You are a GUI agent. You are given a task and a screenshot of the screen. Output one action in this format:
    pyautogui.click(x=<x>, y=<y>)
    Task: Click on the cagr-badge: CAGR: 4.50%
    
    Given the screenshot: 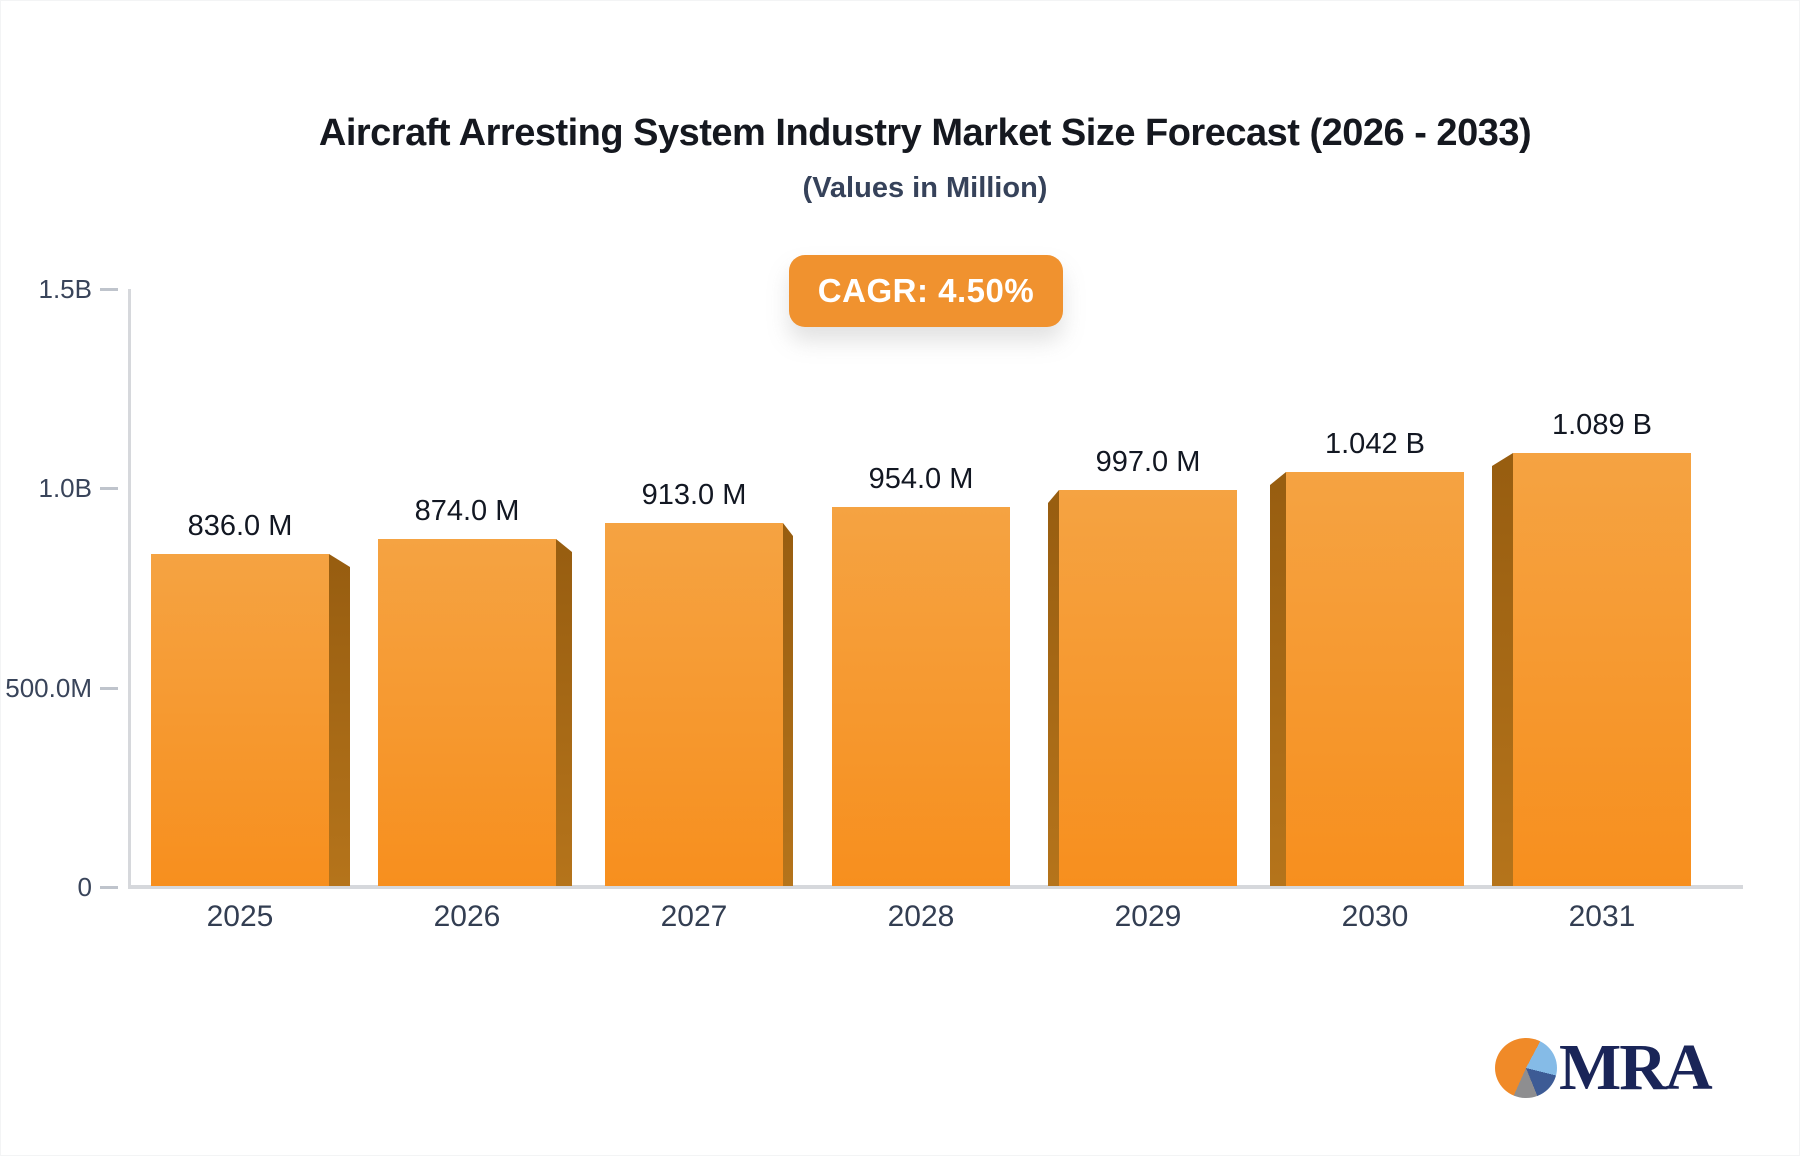 What is the action you would take?
    pyautogui.click(x=926, y=291)
    